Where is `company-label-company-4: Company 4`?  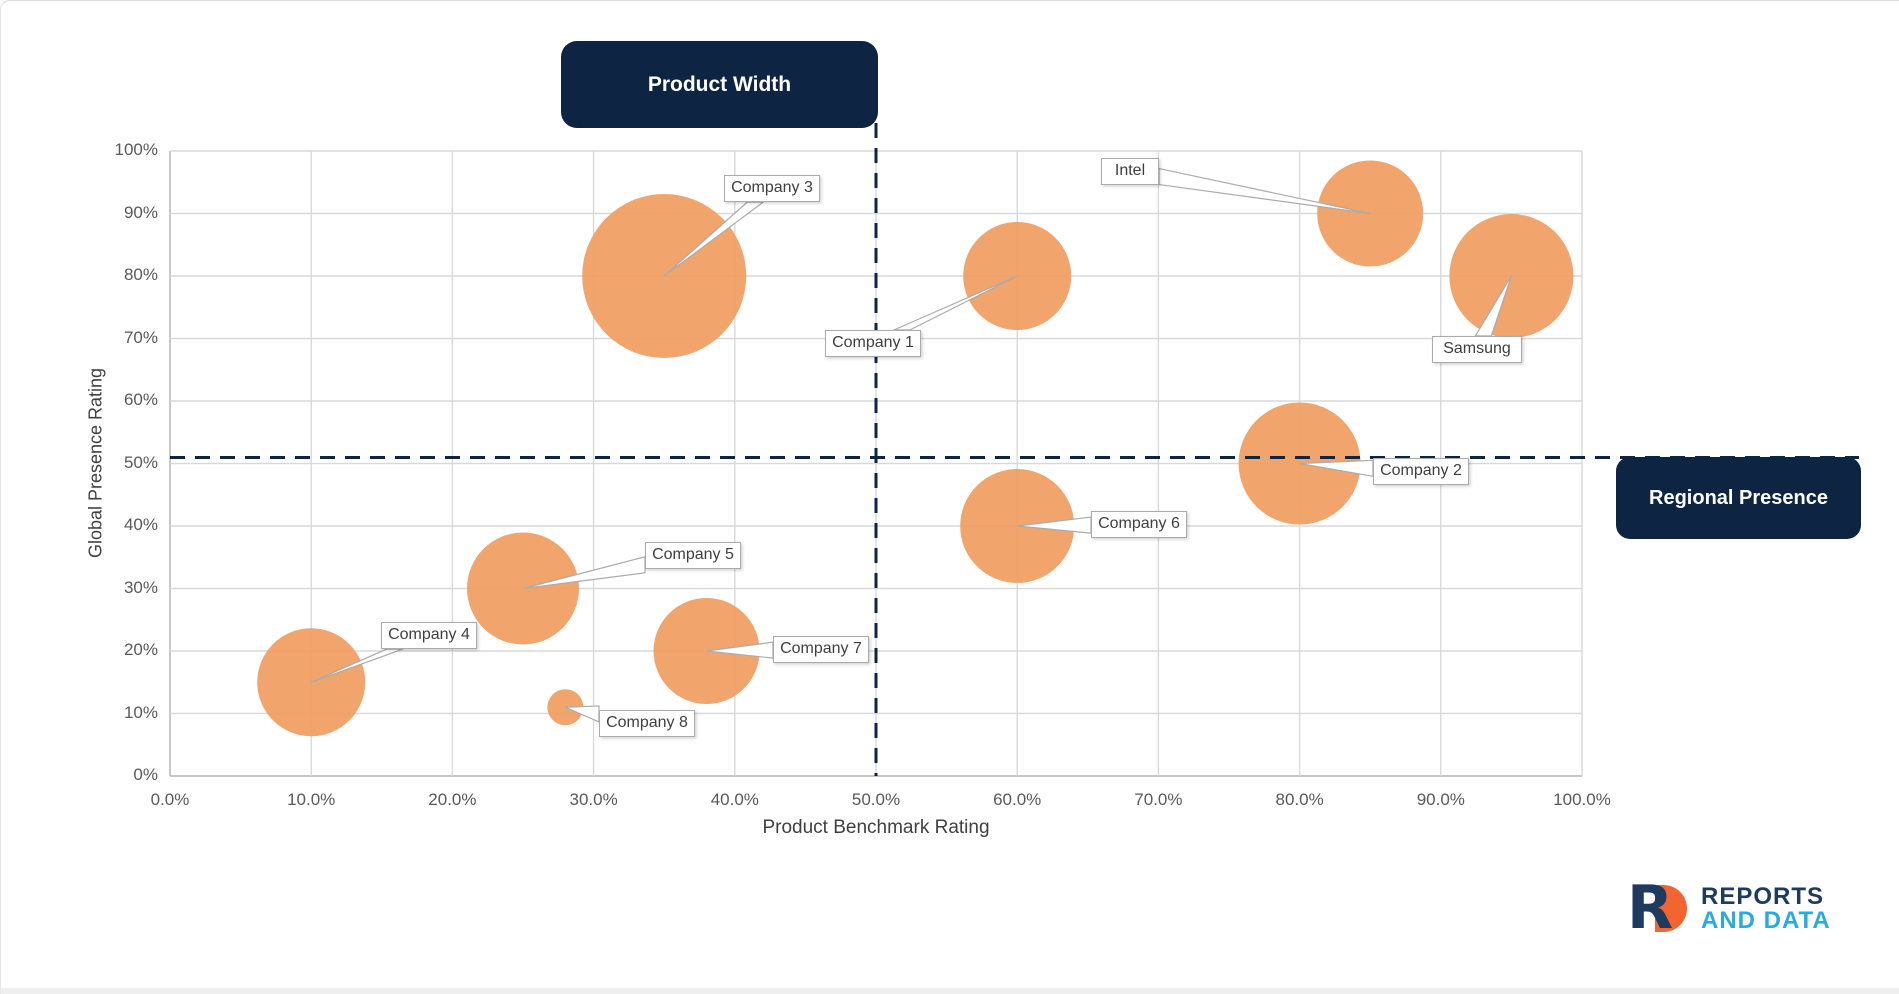 company-label-company-4: Company 4 is located at coordinates (429, 635).